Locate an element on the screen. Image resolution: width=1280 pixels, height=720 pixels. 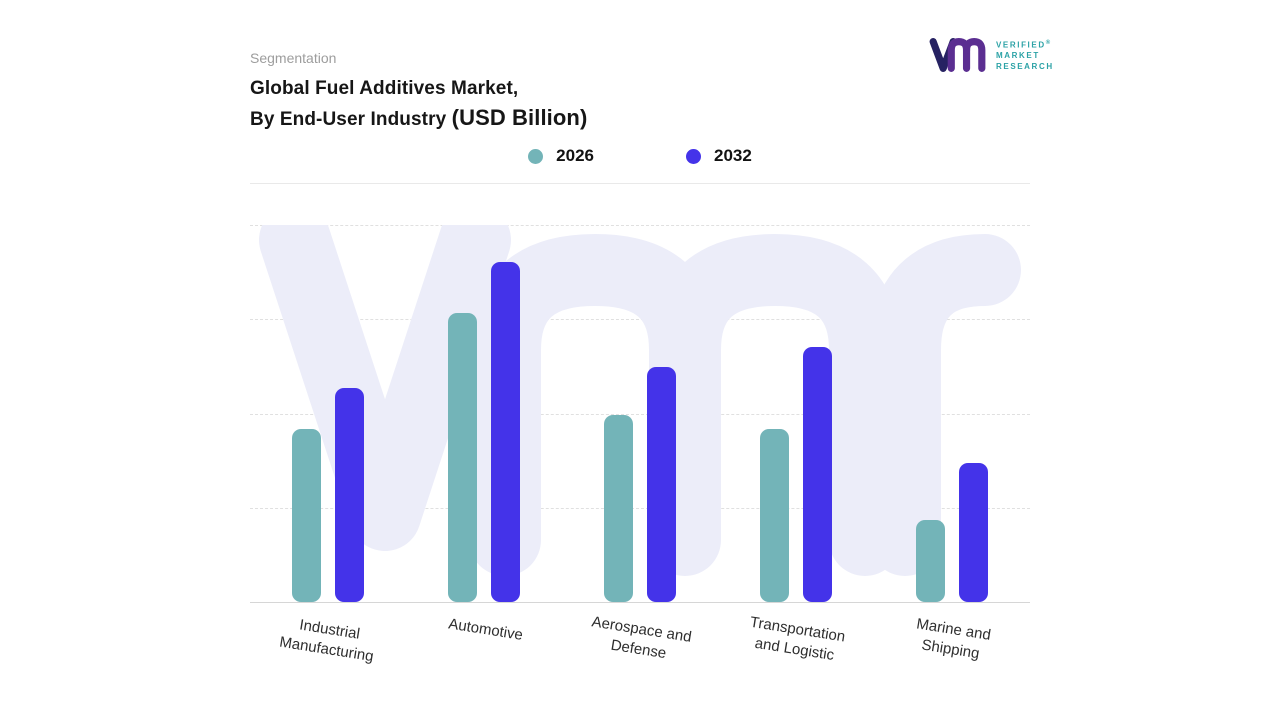
brand-line-market: MARKET is located at coordinates (1018, 56).